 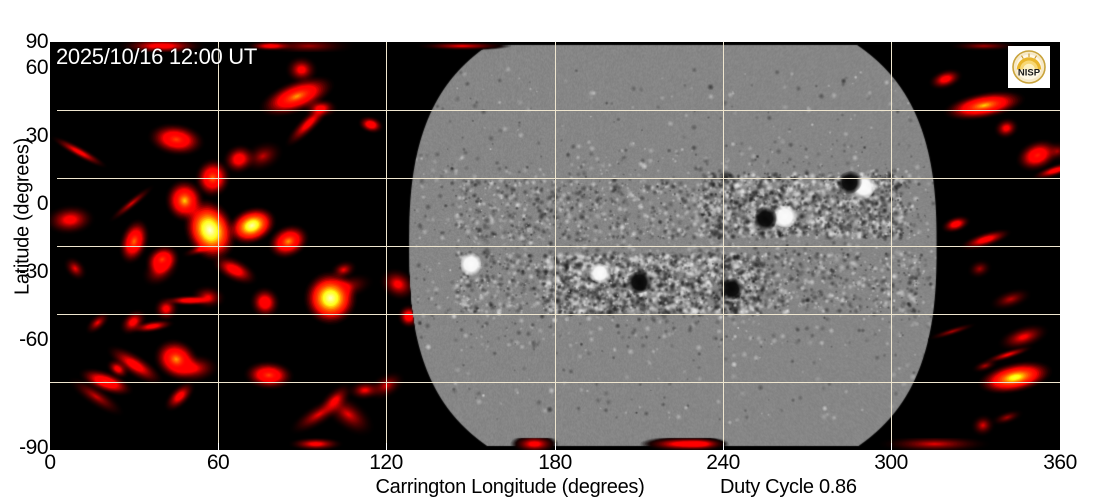 What do you see at coordinates (33, 447) in the screenshot?
I see `ytick-m90: -90` at bounding box center [33, 447].